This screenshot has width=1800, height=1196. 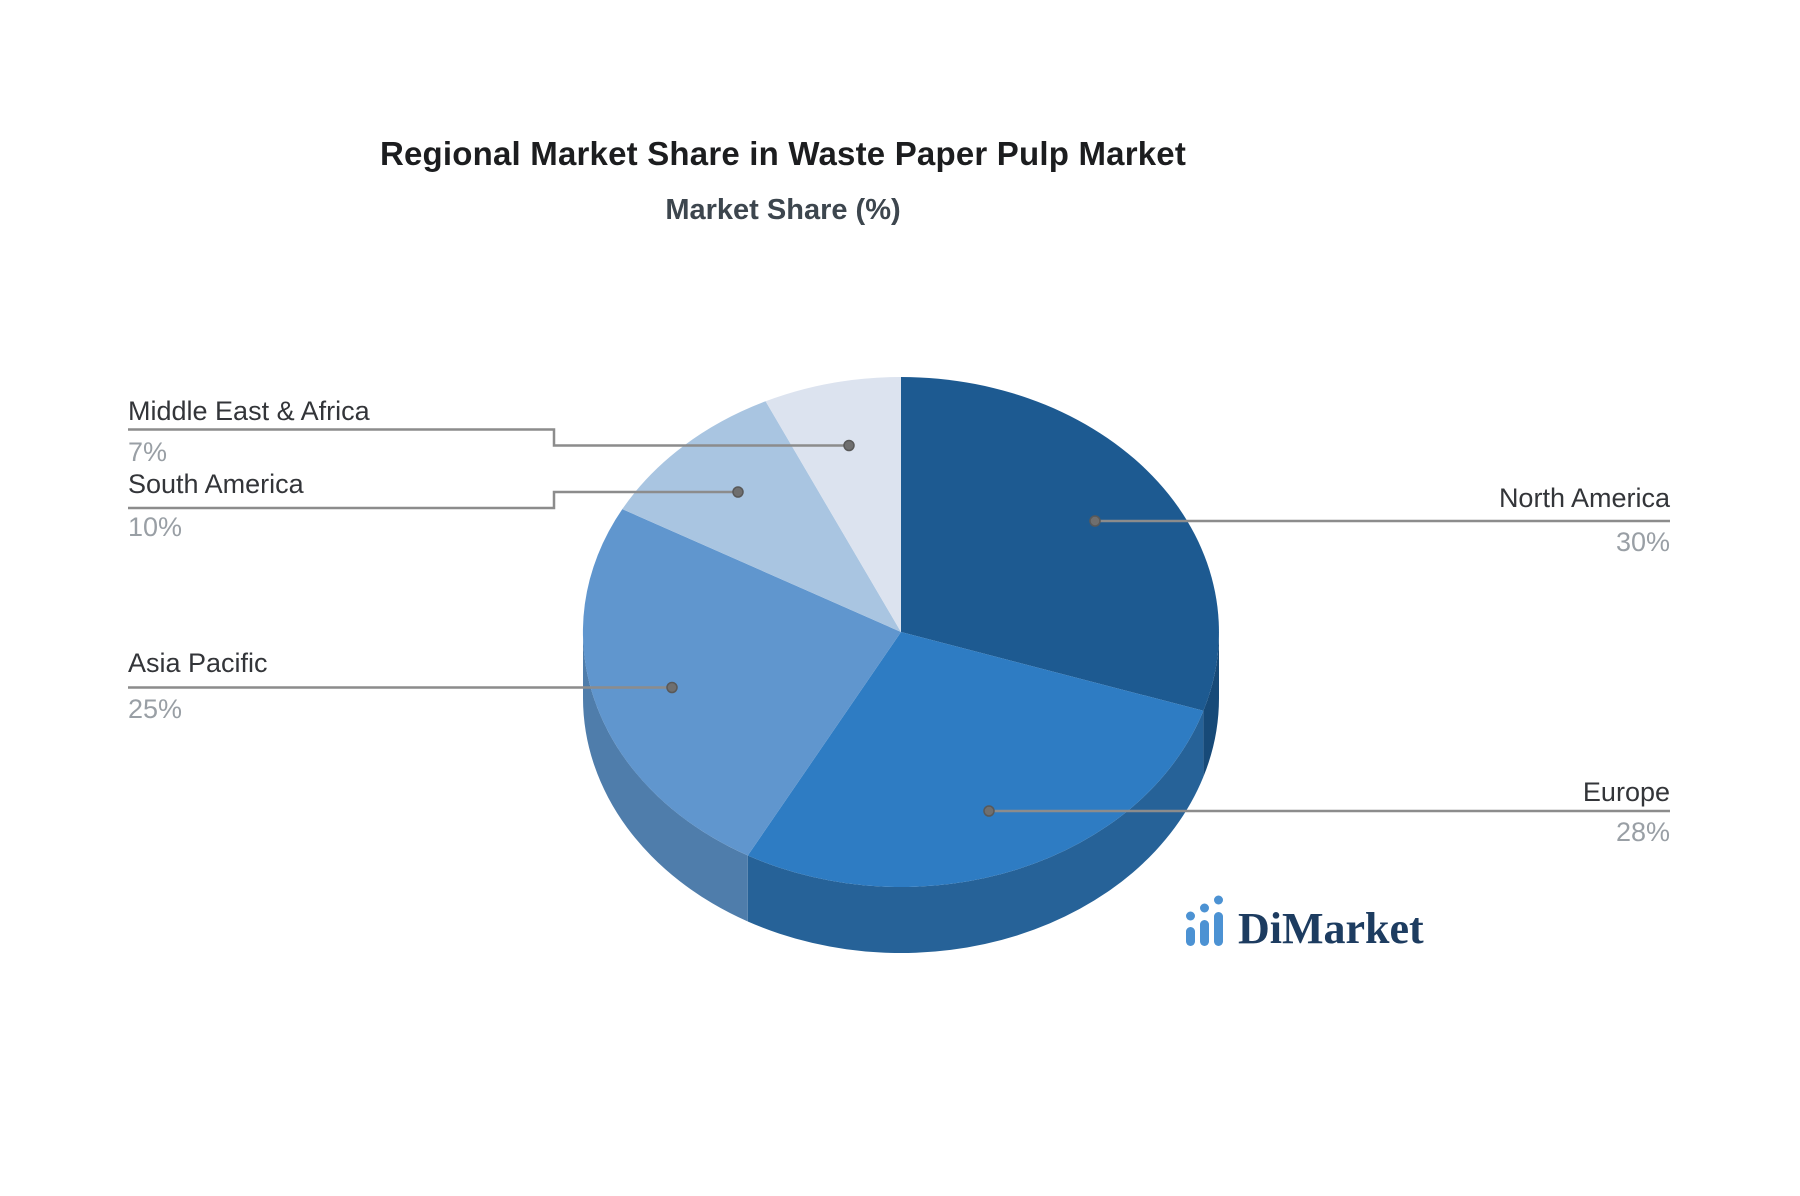 I want to click on leader-line-middle-east-africa, so click(x=488, y=437).